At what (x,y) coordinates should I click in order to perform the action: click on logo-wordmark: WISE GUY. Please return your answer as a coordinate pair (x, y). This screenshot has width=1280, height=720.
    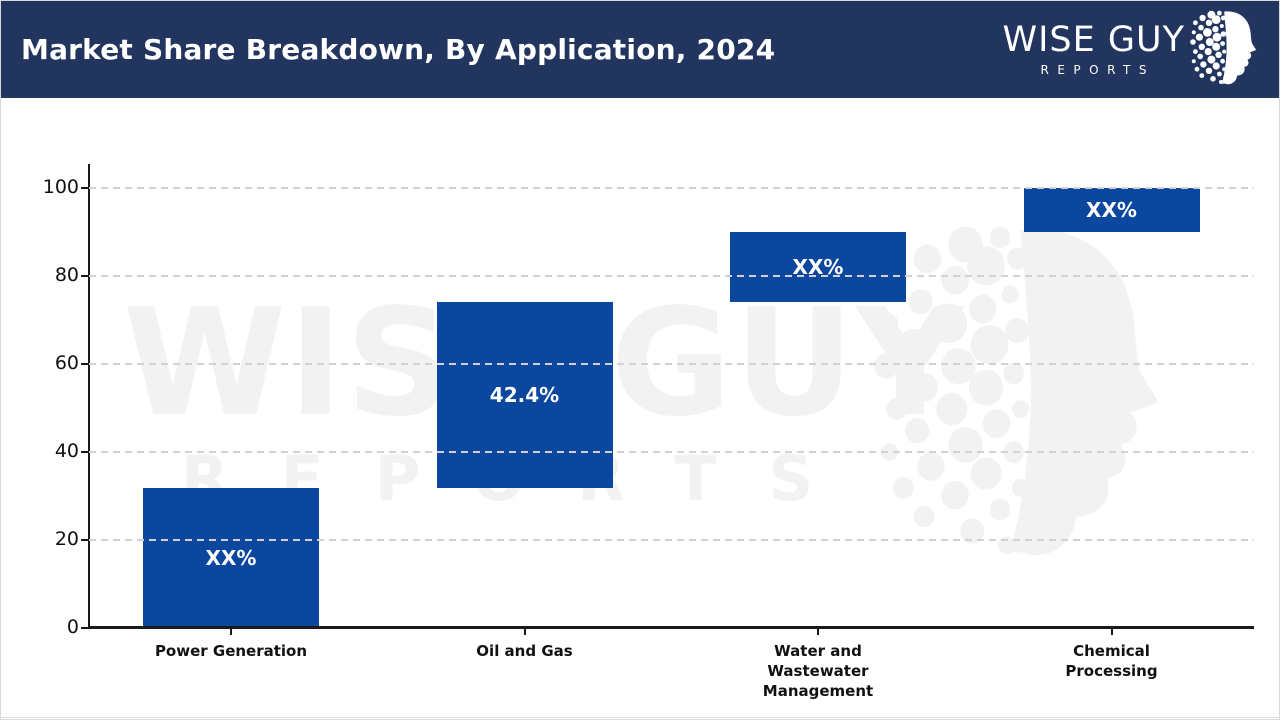
    Looking at the image, I should click on (1093, 40).